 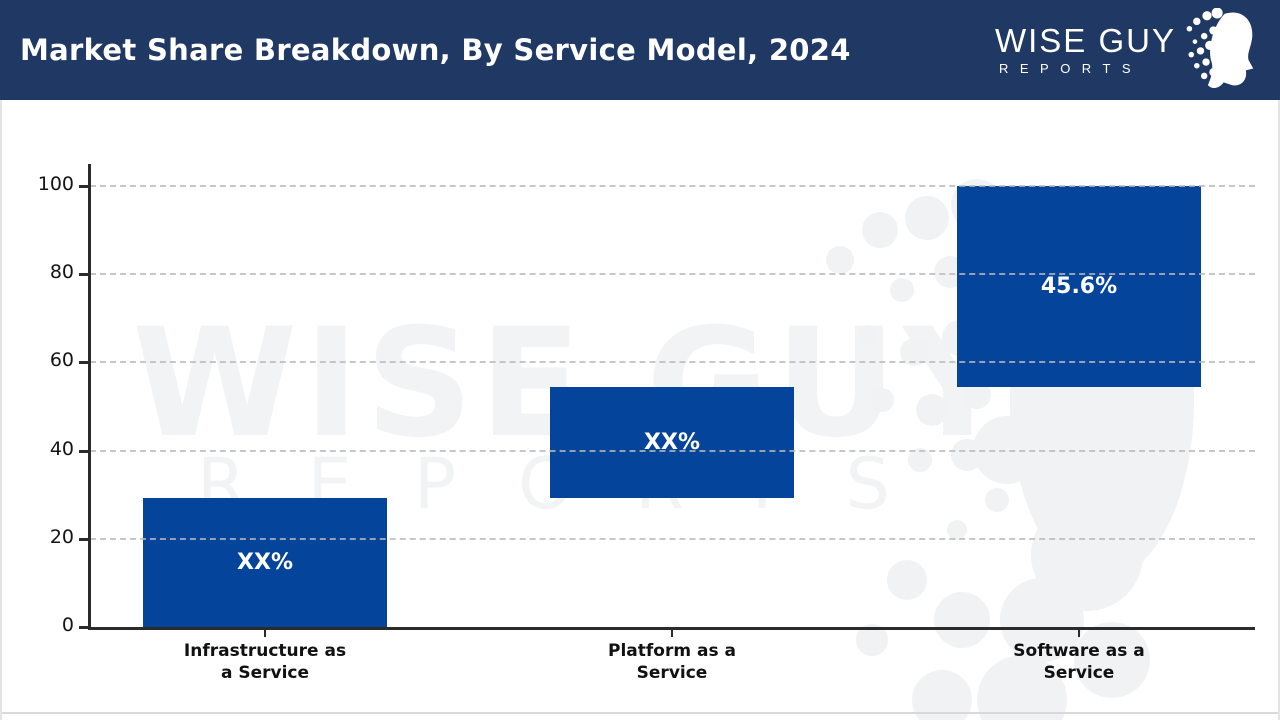 I want to click on wiseguy-logo: WISE GUY REPORTS, so click(x=1125, y=50).